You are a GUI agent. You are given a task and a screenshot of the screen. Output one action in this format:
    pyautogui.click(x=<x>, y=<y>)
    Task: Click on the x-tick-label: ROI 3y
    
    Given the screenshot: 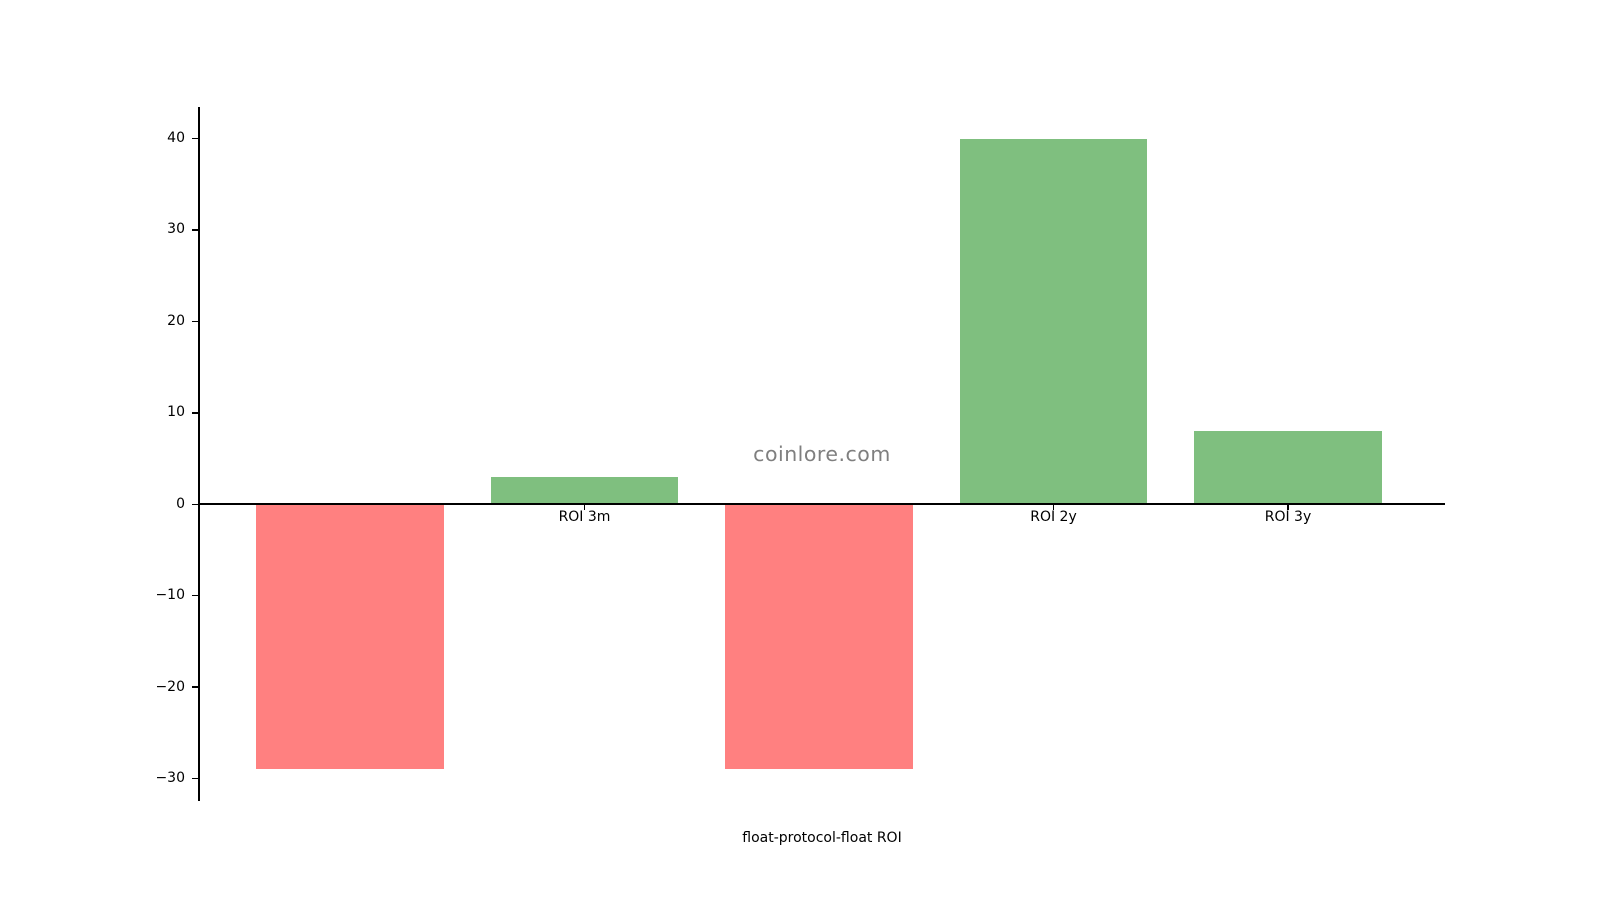 What is the action you would take?
    pyautogui.click(x=1288, y=516)
    